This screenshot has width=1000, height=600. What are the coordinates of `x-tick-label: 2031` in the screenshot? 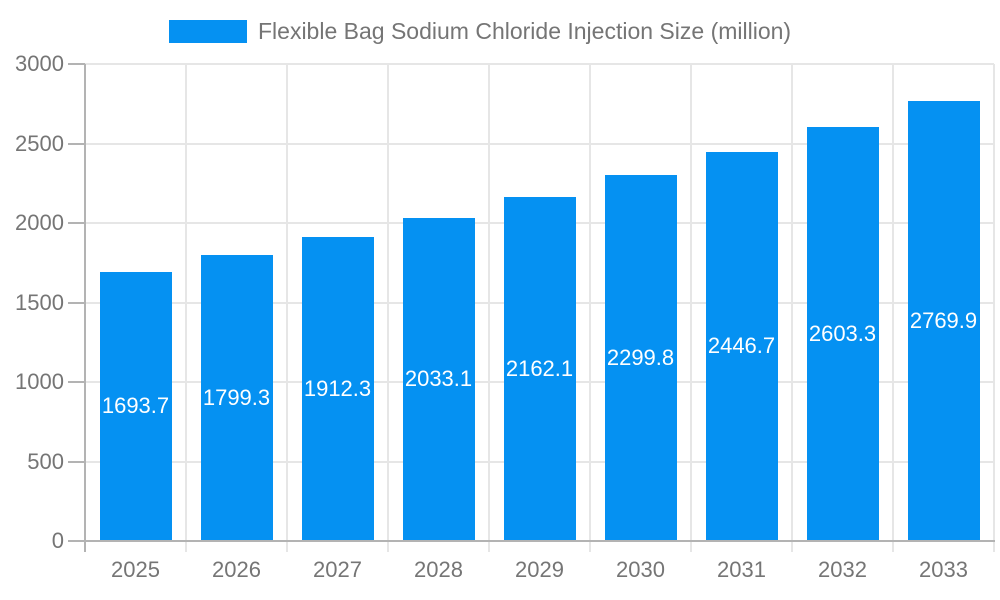 It's located at (741, 569).